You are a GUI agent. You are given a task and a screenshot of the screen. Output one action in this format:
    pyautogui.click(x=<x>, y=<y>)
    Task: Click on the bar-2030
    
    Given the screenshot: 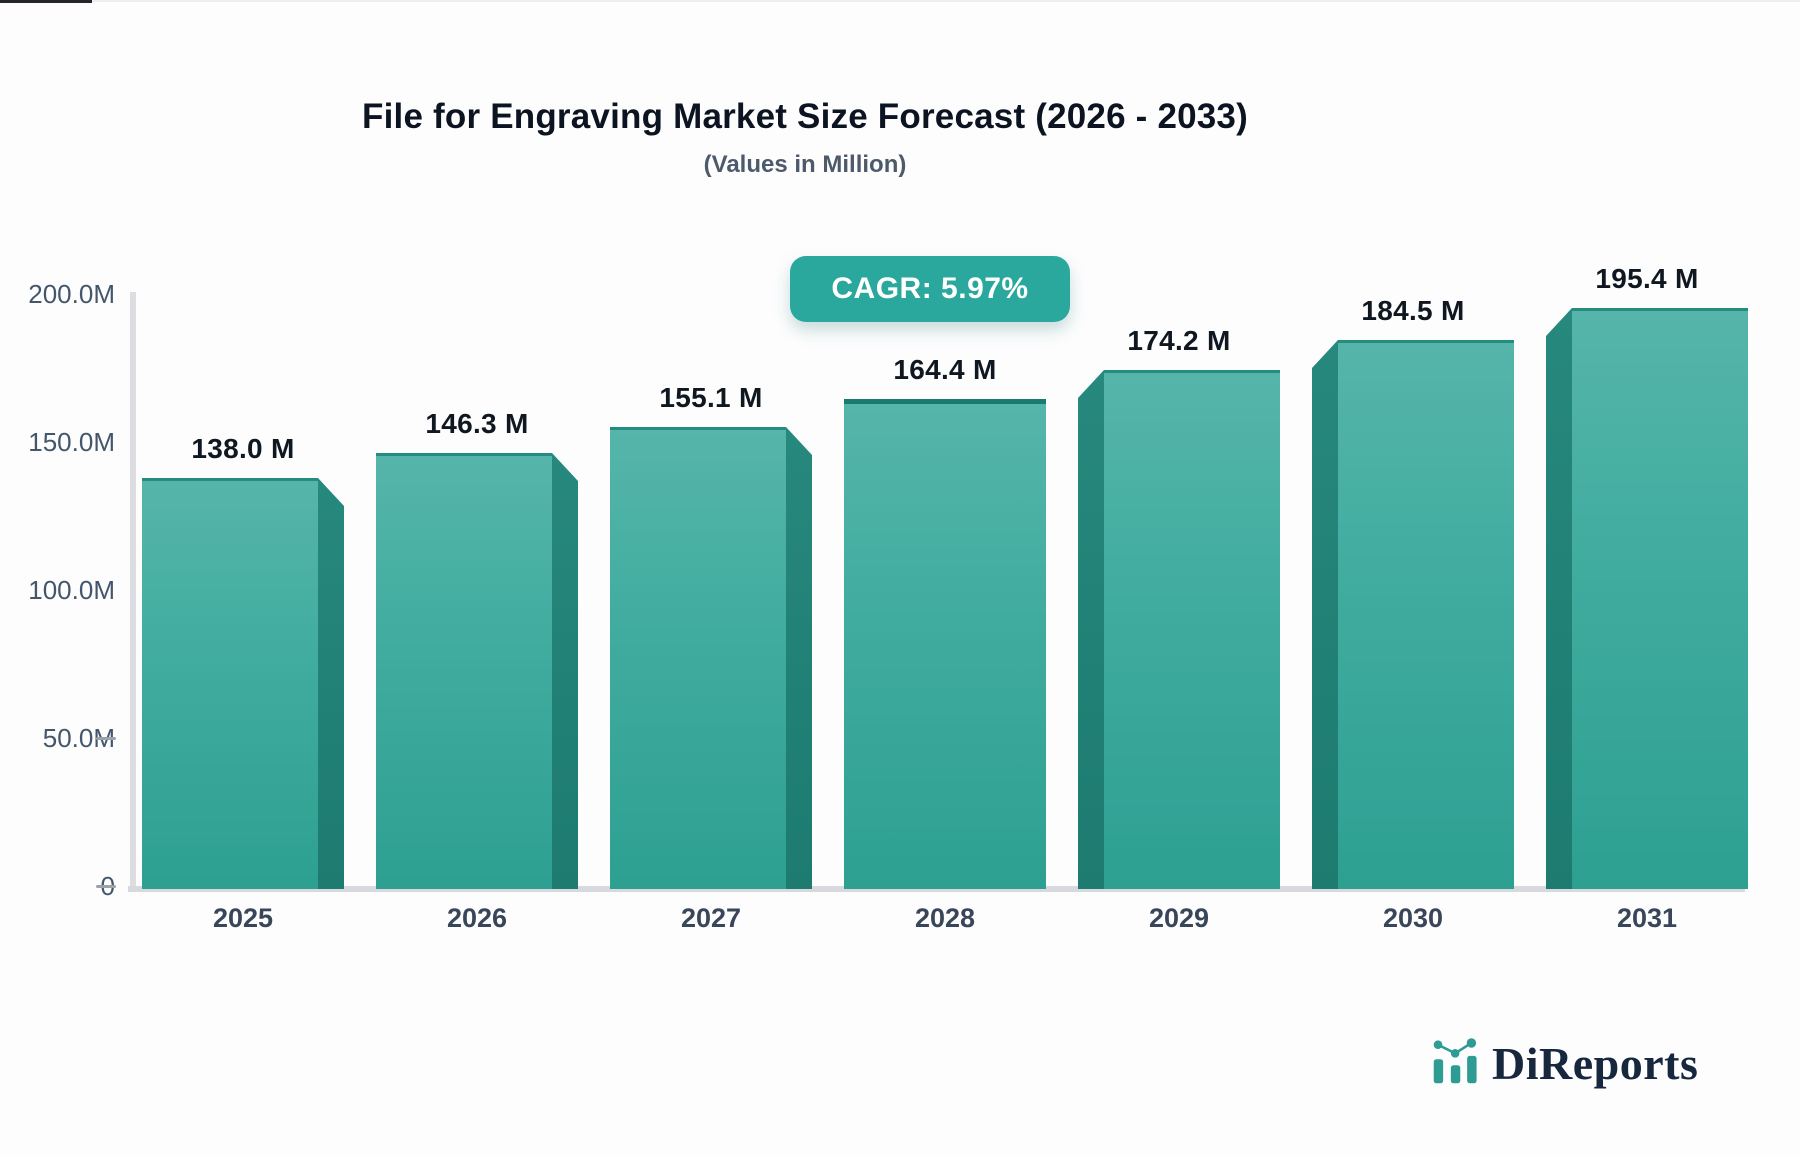 What is the action you would take?
    pyautogui.click(x=1413, y=614)
    